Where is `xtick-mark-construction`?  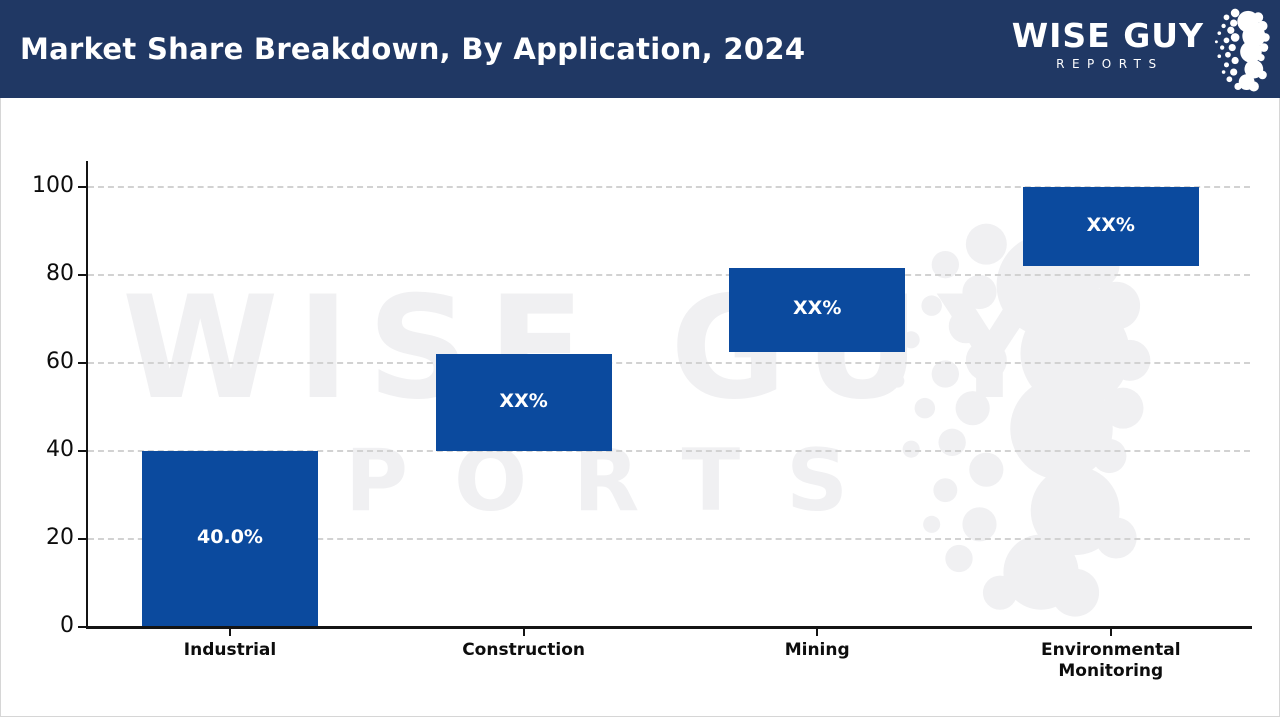 xtick-mark-construction is located at coordinates (523, 632).